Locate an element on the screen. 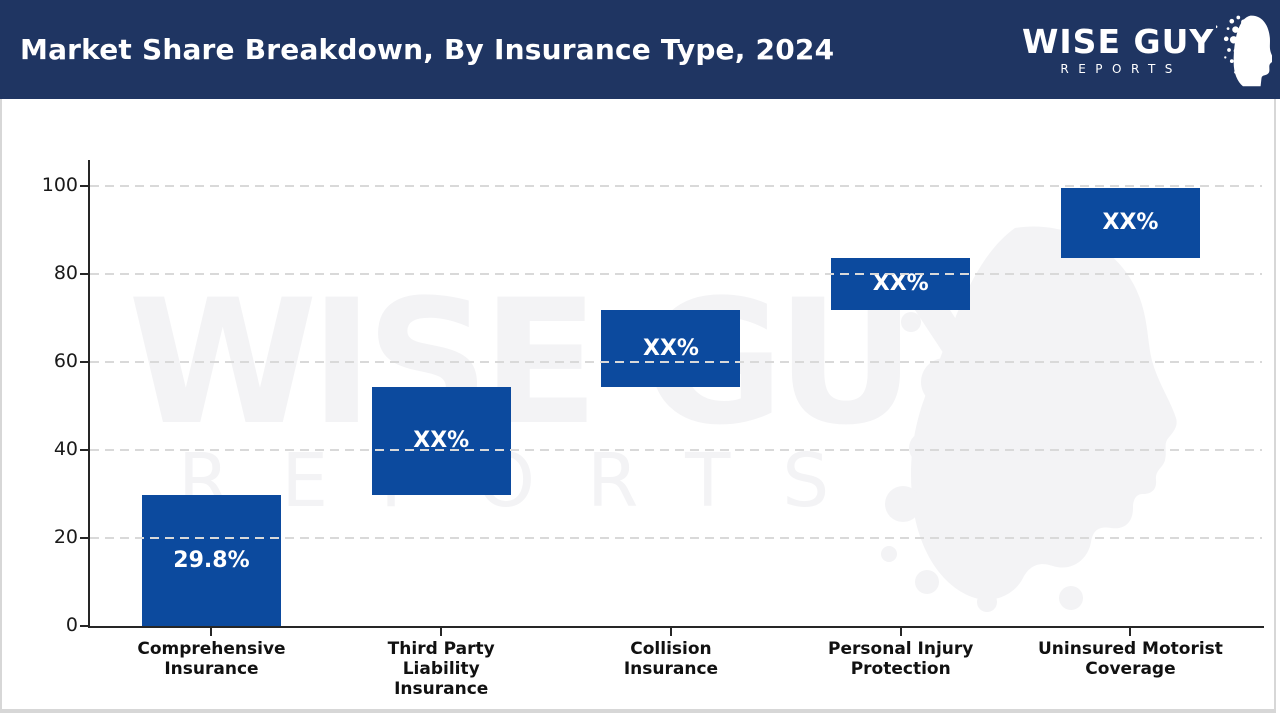 This screenshot has width=1280, height=720. brand-name: WISE GUY is located at coordinates (1118, 41).